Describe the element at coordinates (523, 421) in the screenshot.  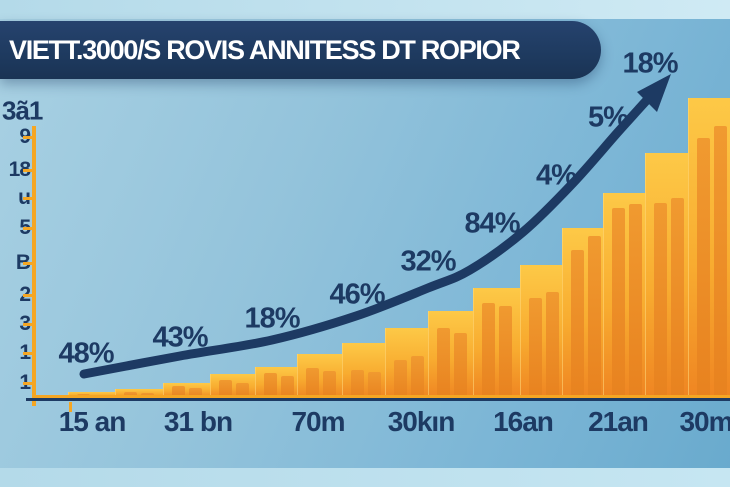
I see `x-tick-label: 16an` at that location.